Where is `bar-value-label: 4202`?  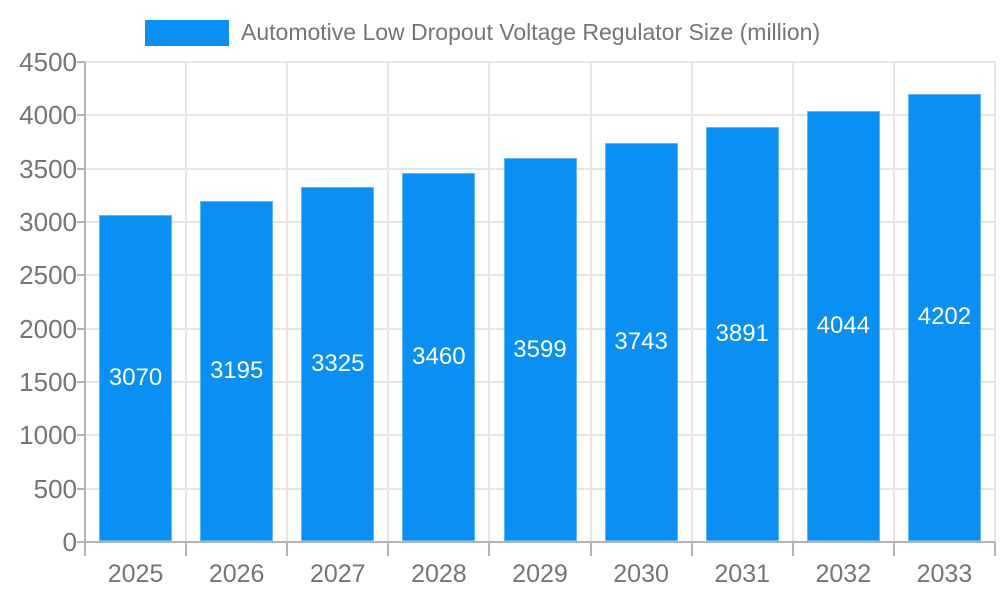 bar-value-label: 4202 is located at coordinates (944, 317).